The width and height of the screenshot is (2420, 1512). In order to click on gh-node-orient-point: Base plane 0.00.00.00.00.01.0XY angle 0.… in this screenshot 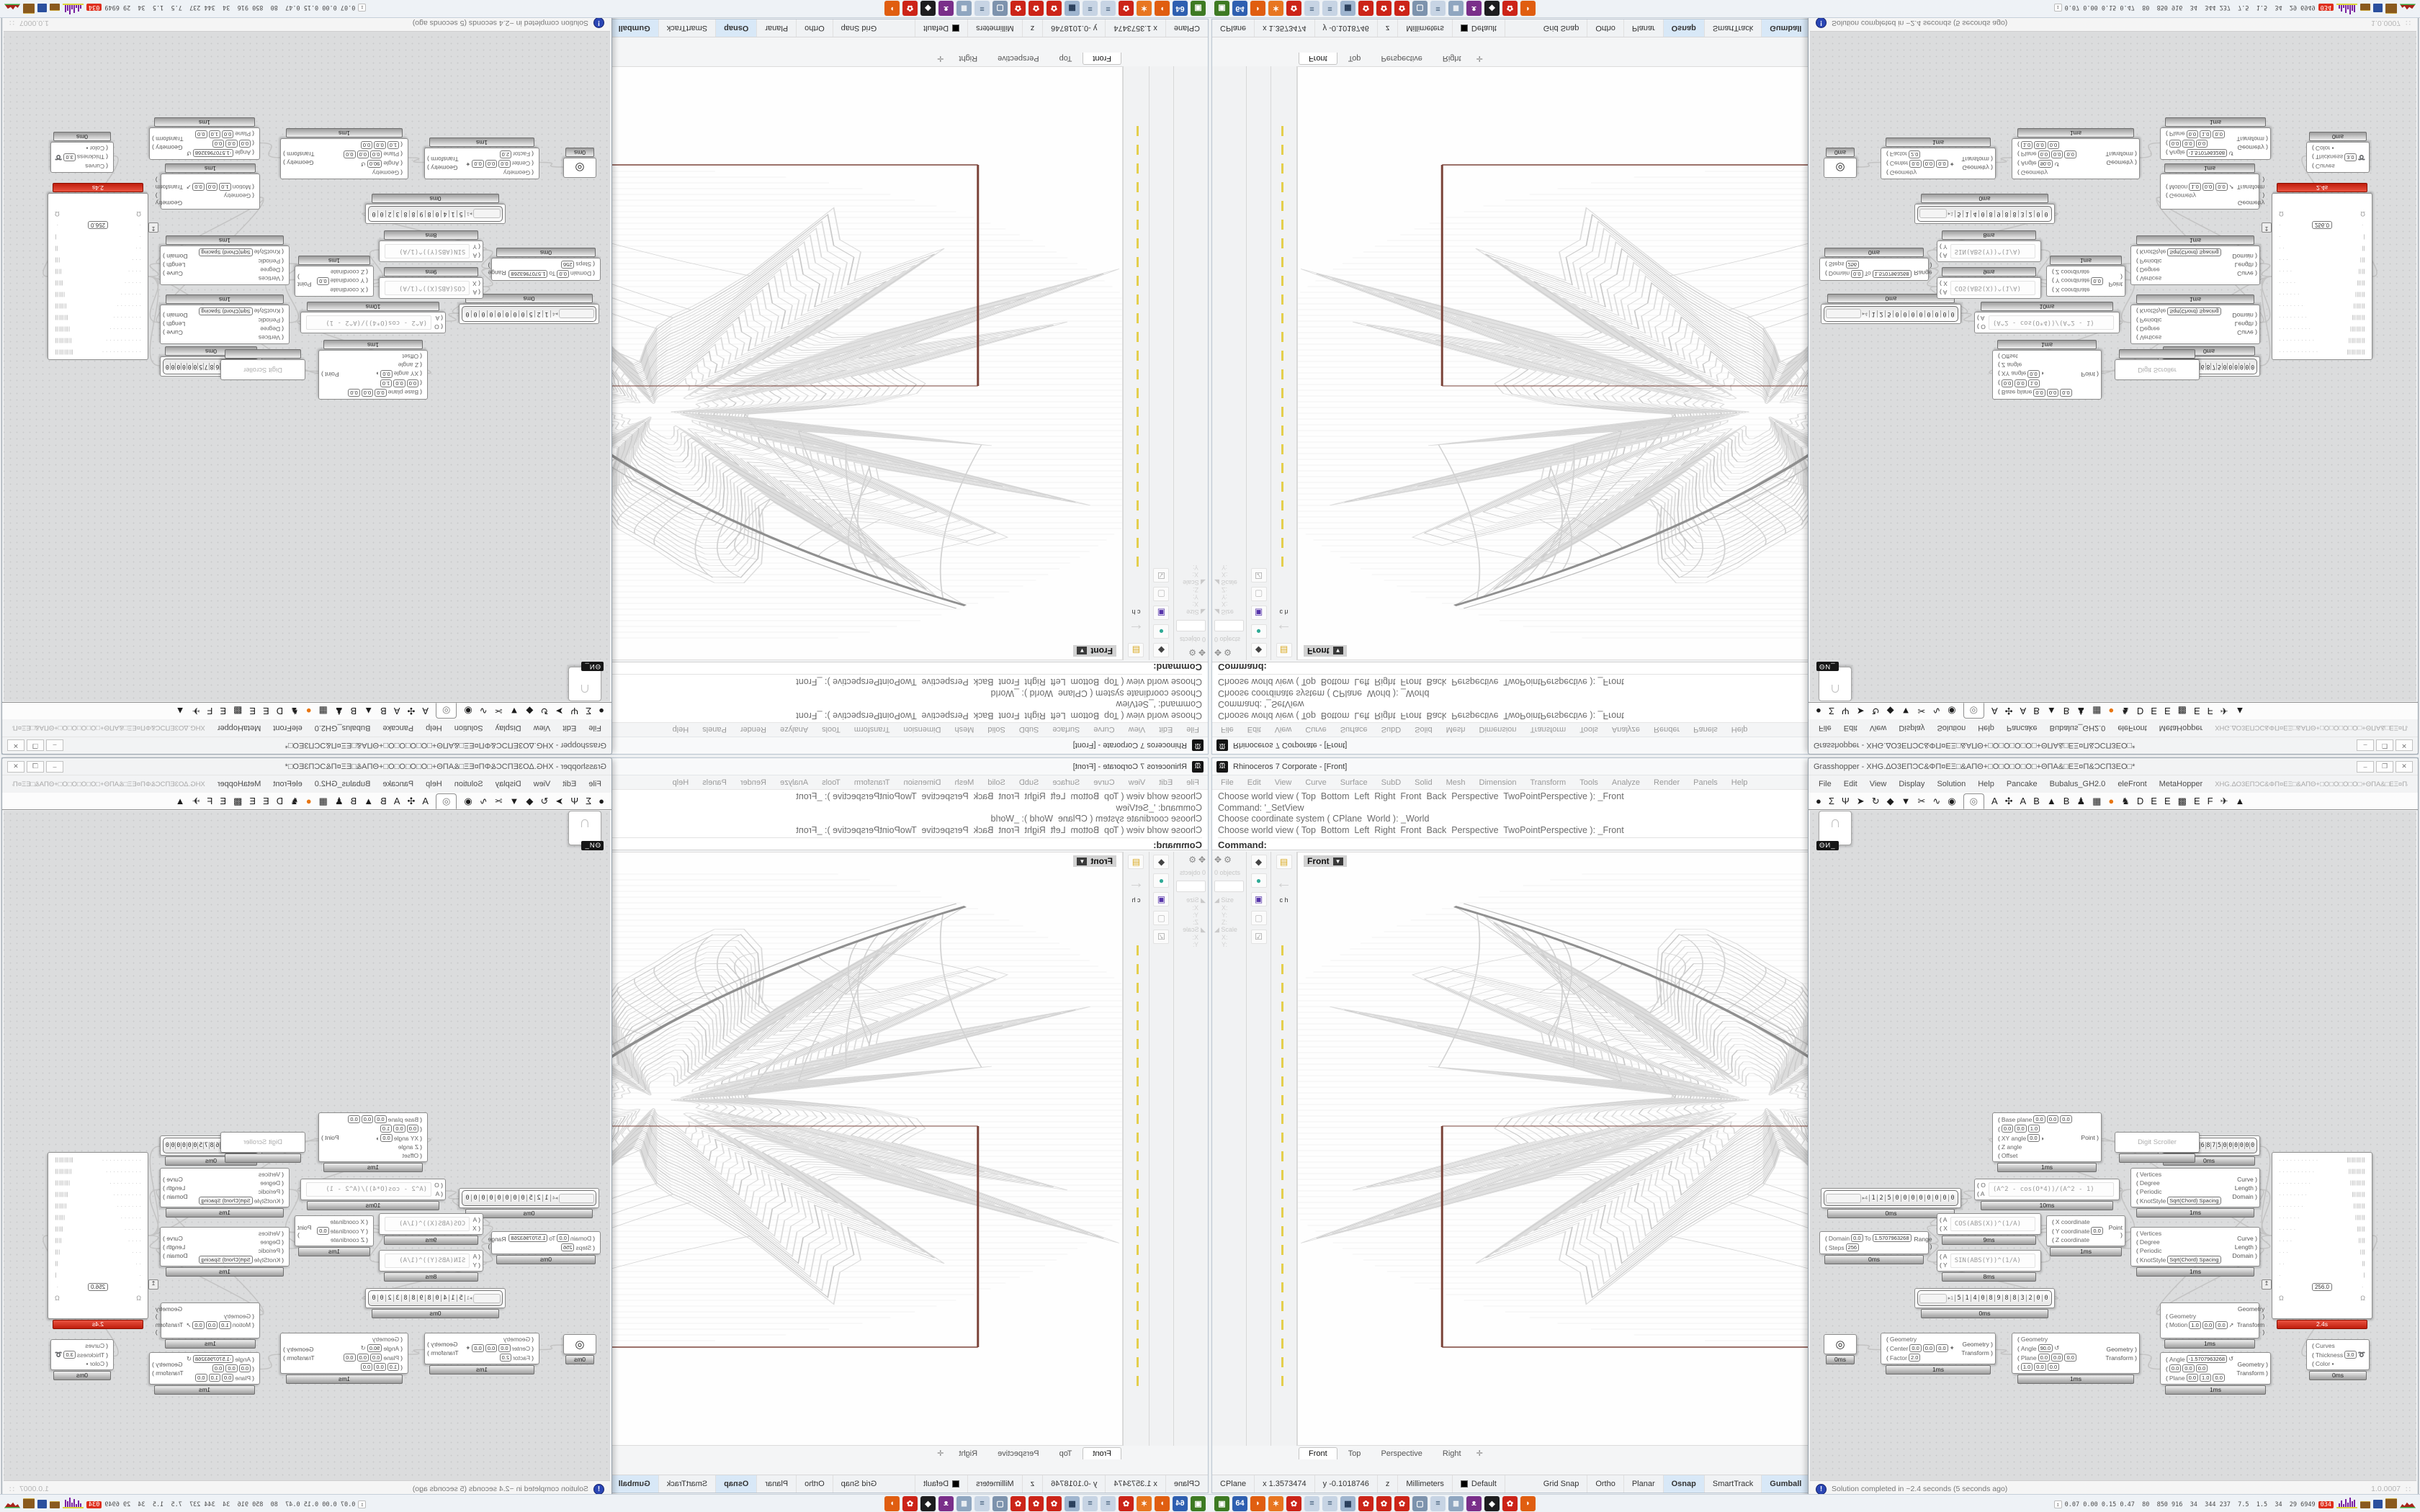, I will do `click(2047, 370)`.